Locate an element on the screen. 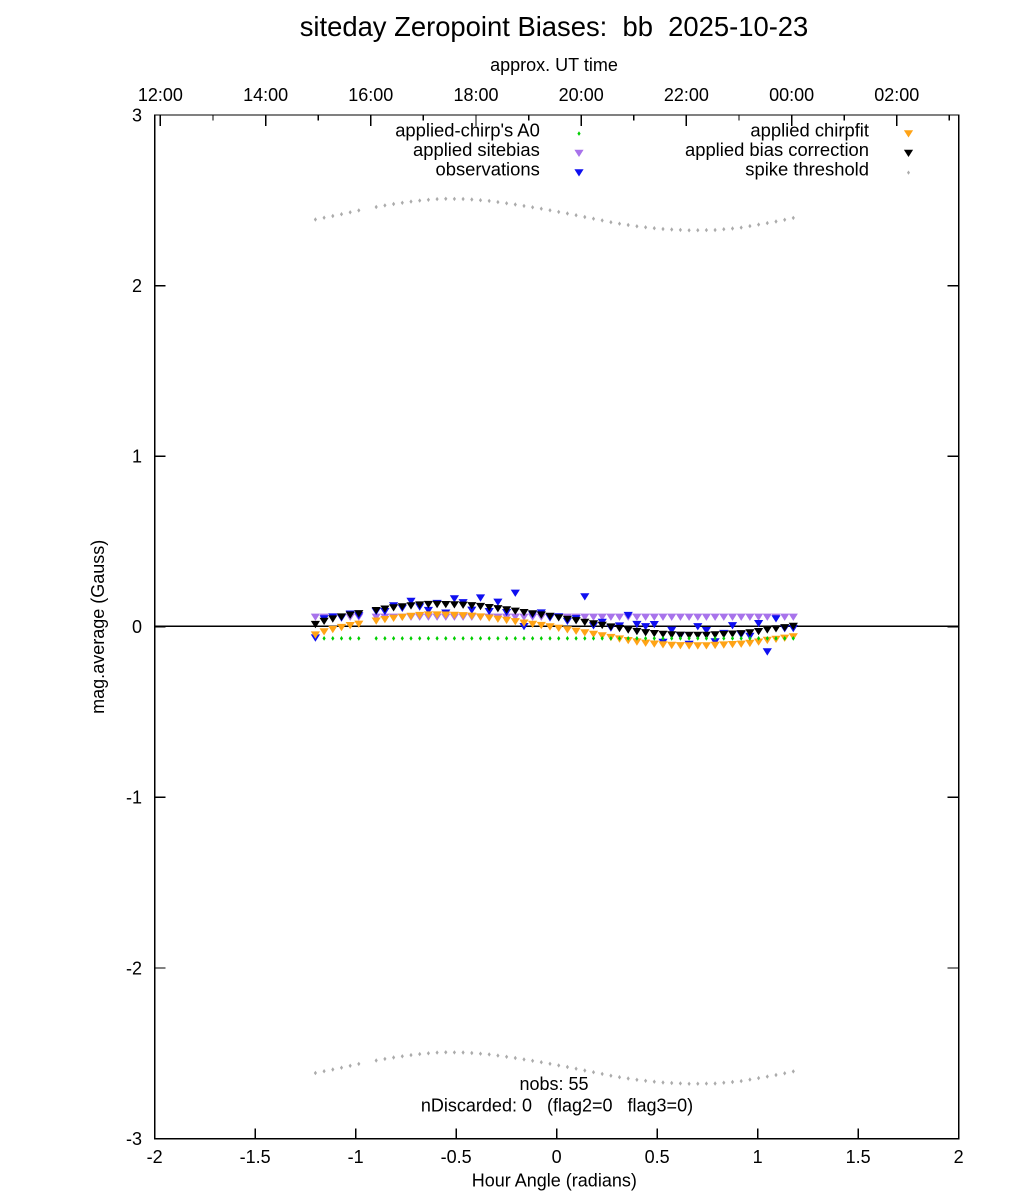  svg-text: 14:00 is located at coordinates (265, 95).